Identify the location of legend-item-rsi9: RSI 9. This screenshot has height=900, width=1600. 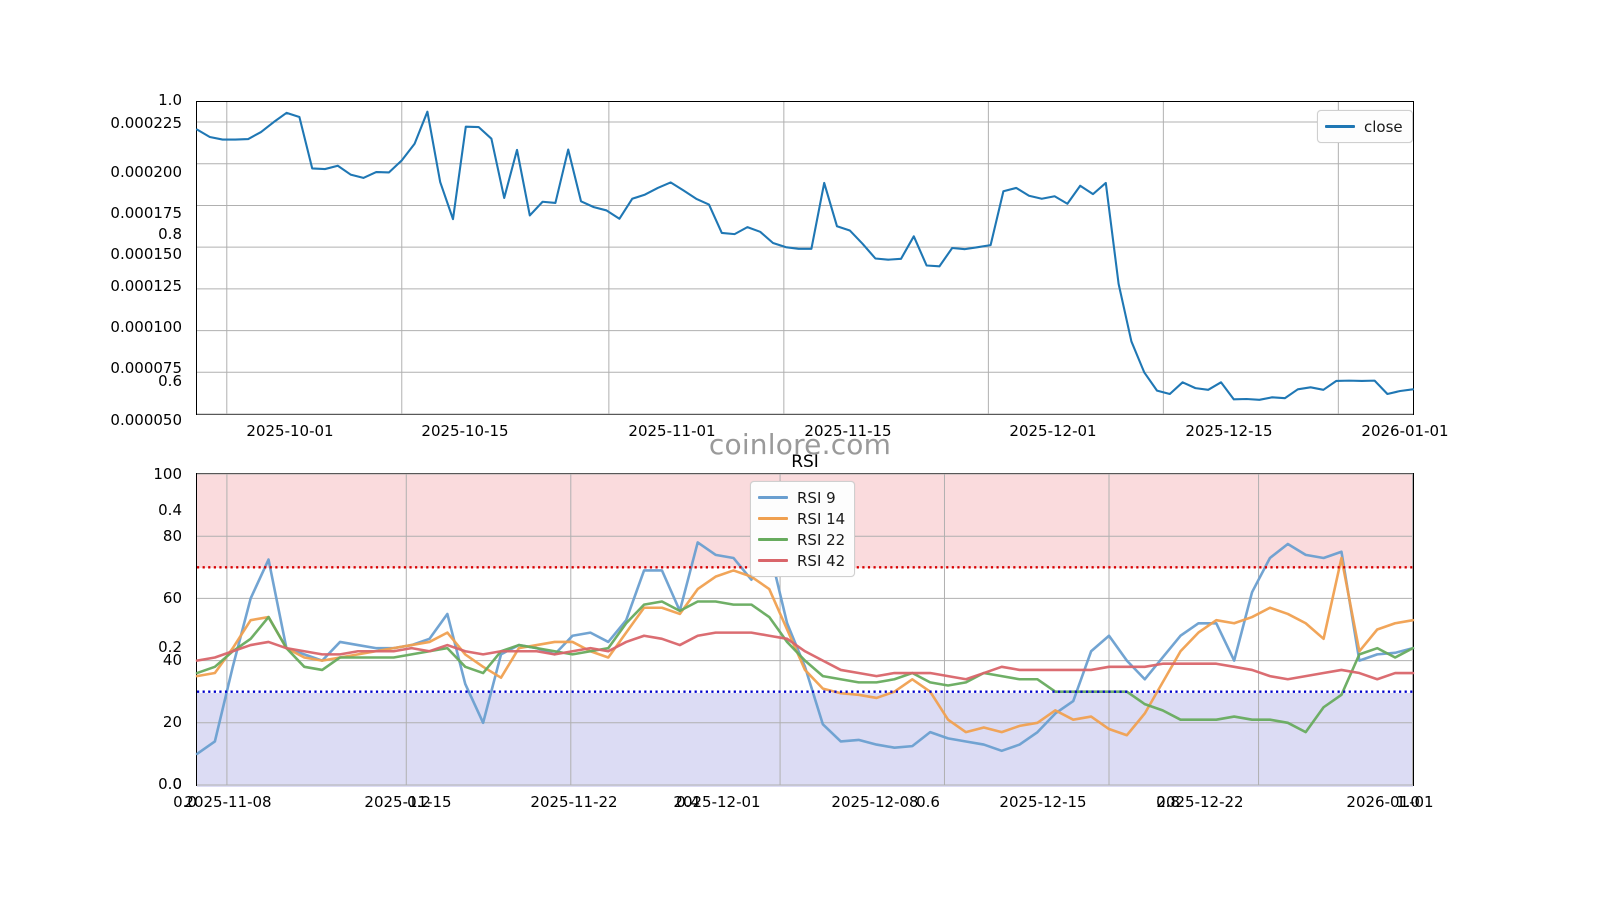
(801, 497).